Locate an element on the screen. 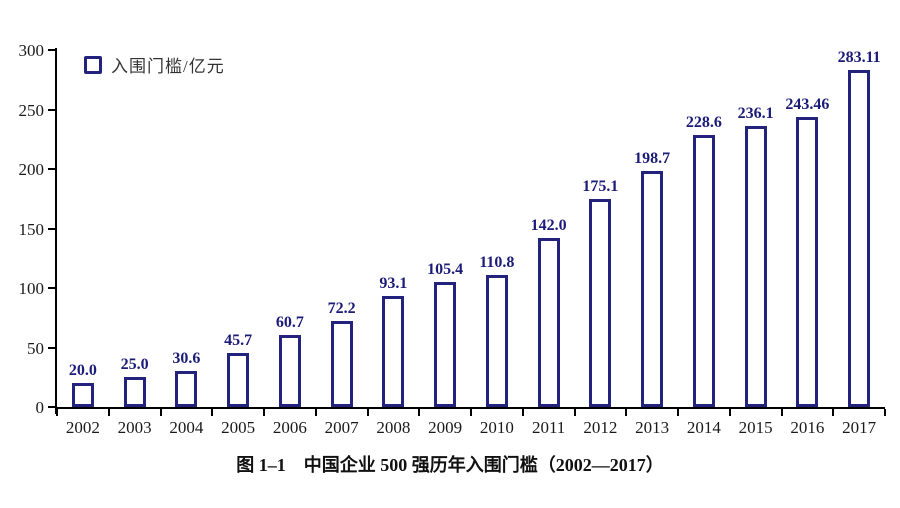 The width and height of the screenshot is (900, 508). bar-value-label: 60.7 is located at coordinates (289, 322).